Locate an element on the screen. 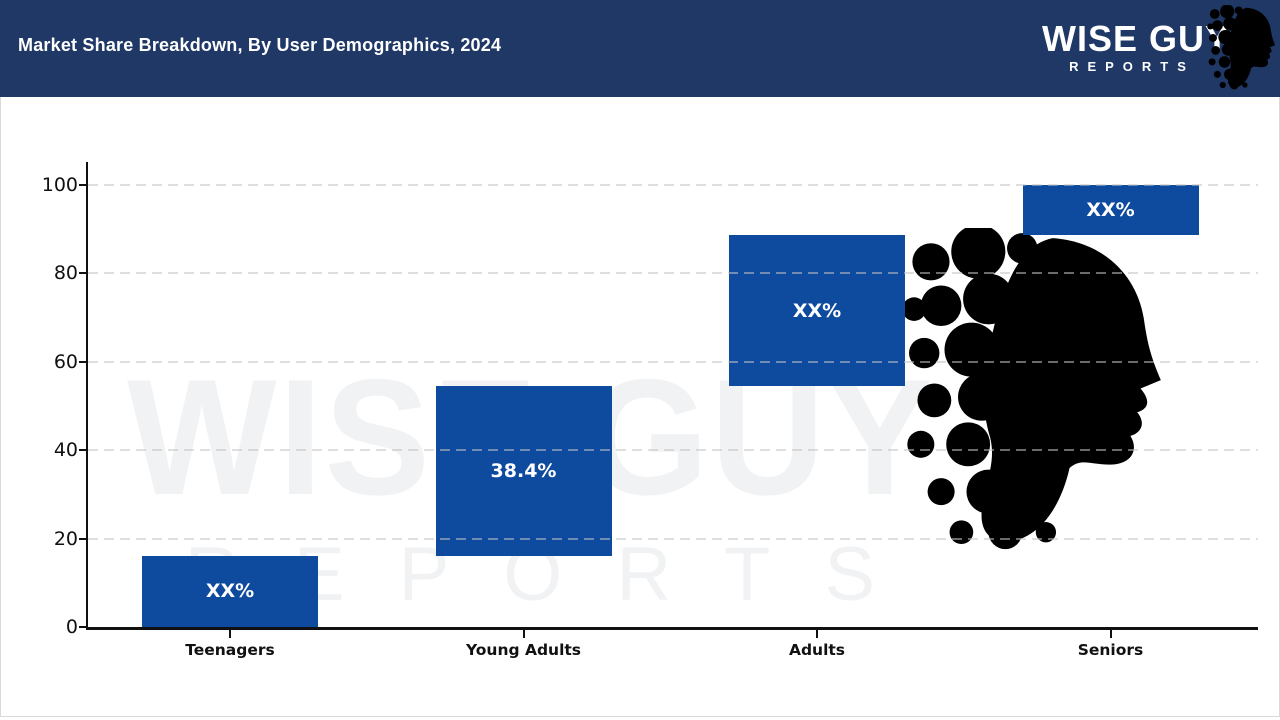  x-axis-label: Young Adults is located at coordinates (523, 650).